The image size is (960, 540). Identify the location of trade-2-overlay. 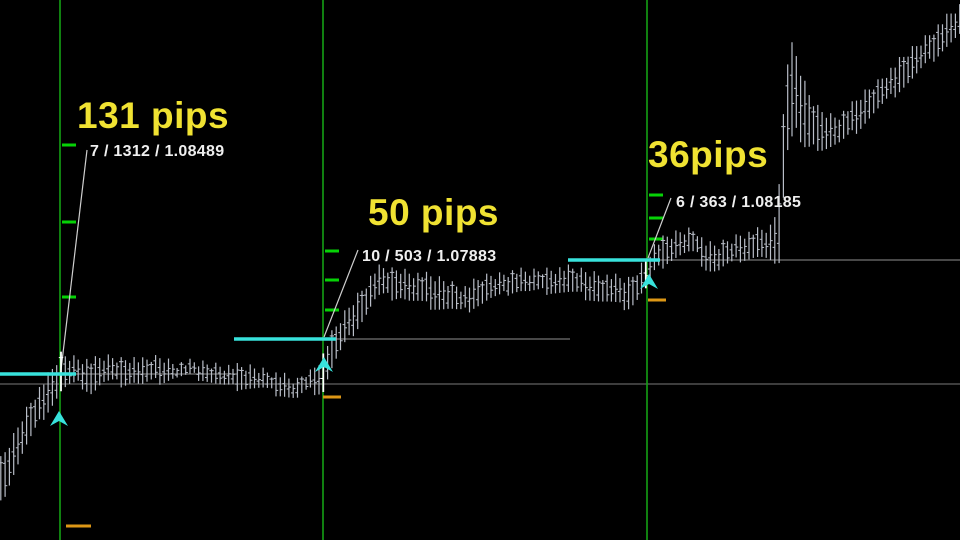
(287, 368).